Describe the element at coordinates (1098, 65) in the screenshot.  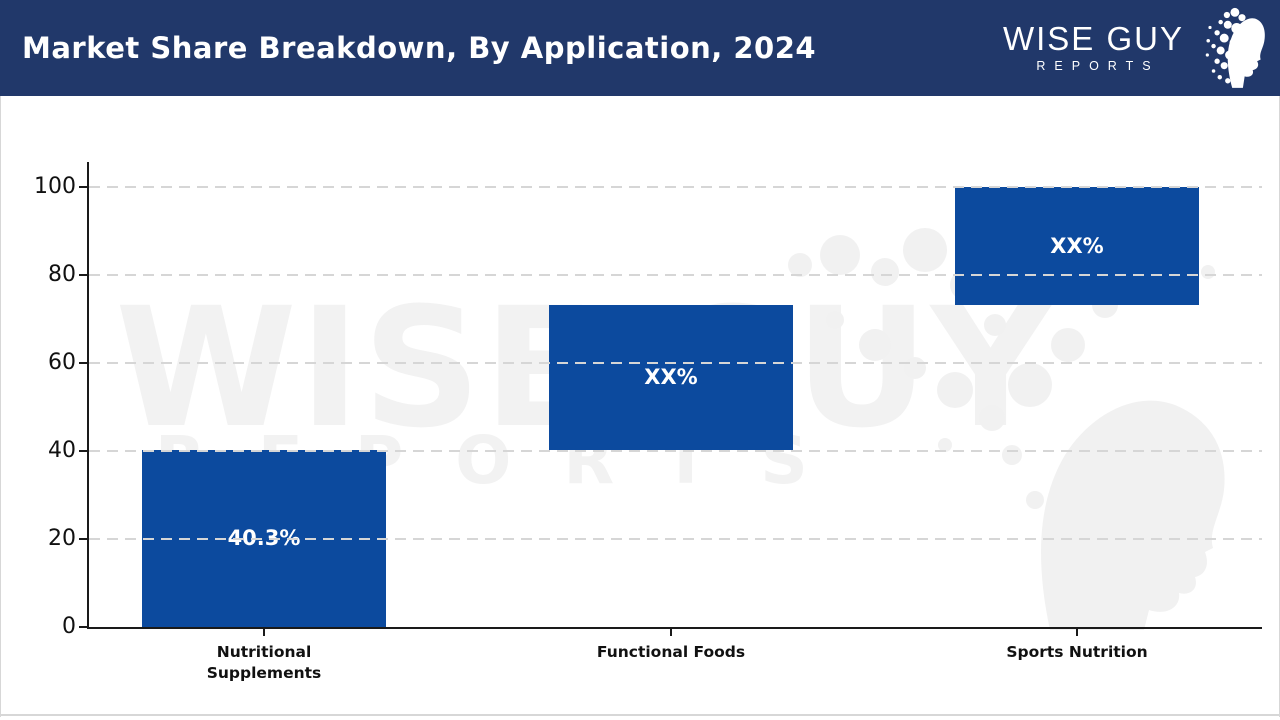
I see `logo-reports-text: REPORTS` at that location.